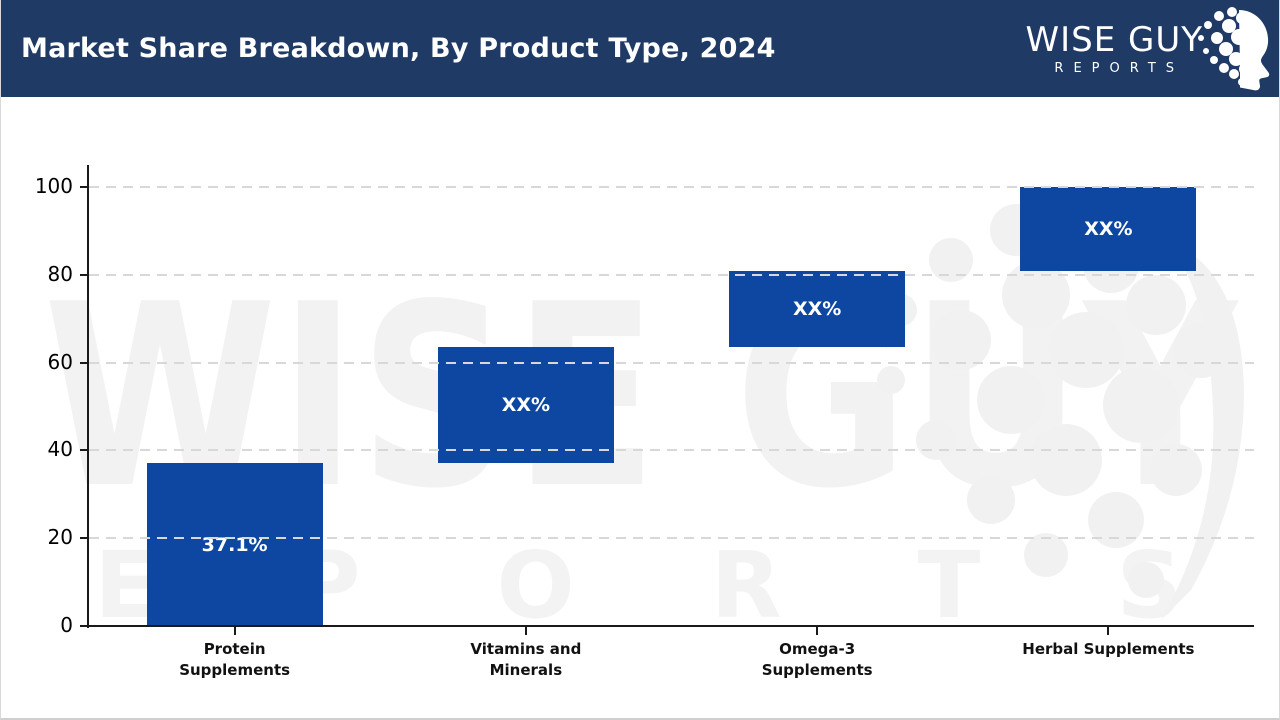 The width and height of the screenshot is (1280, 720). I want to click on category-label-line: Omega-3, so click(817, 649).